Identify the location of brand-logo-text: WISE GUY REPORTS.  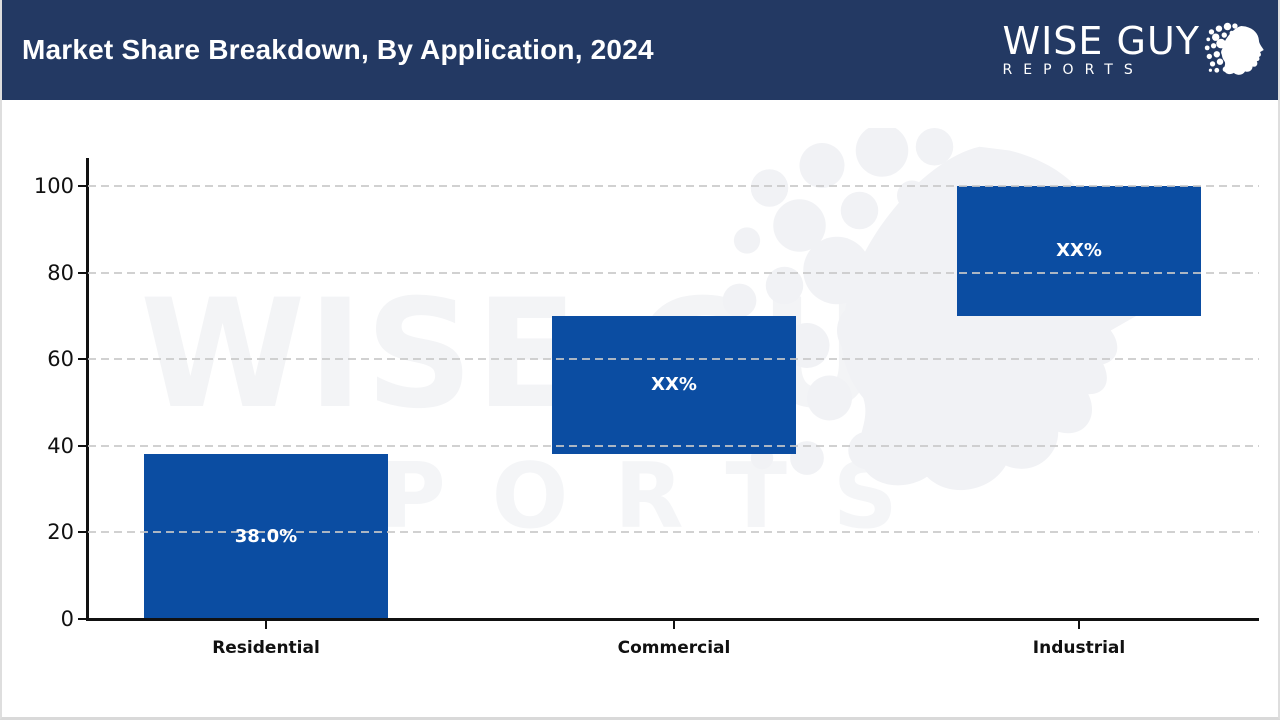
(1101, 50).